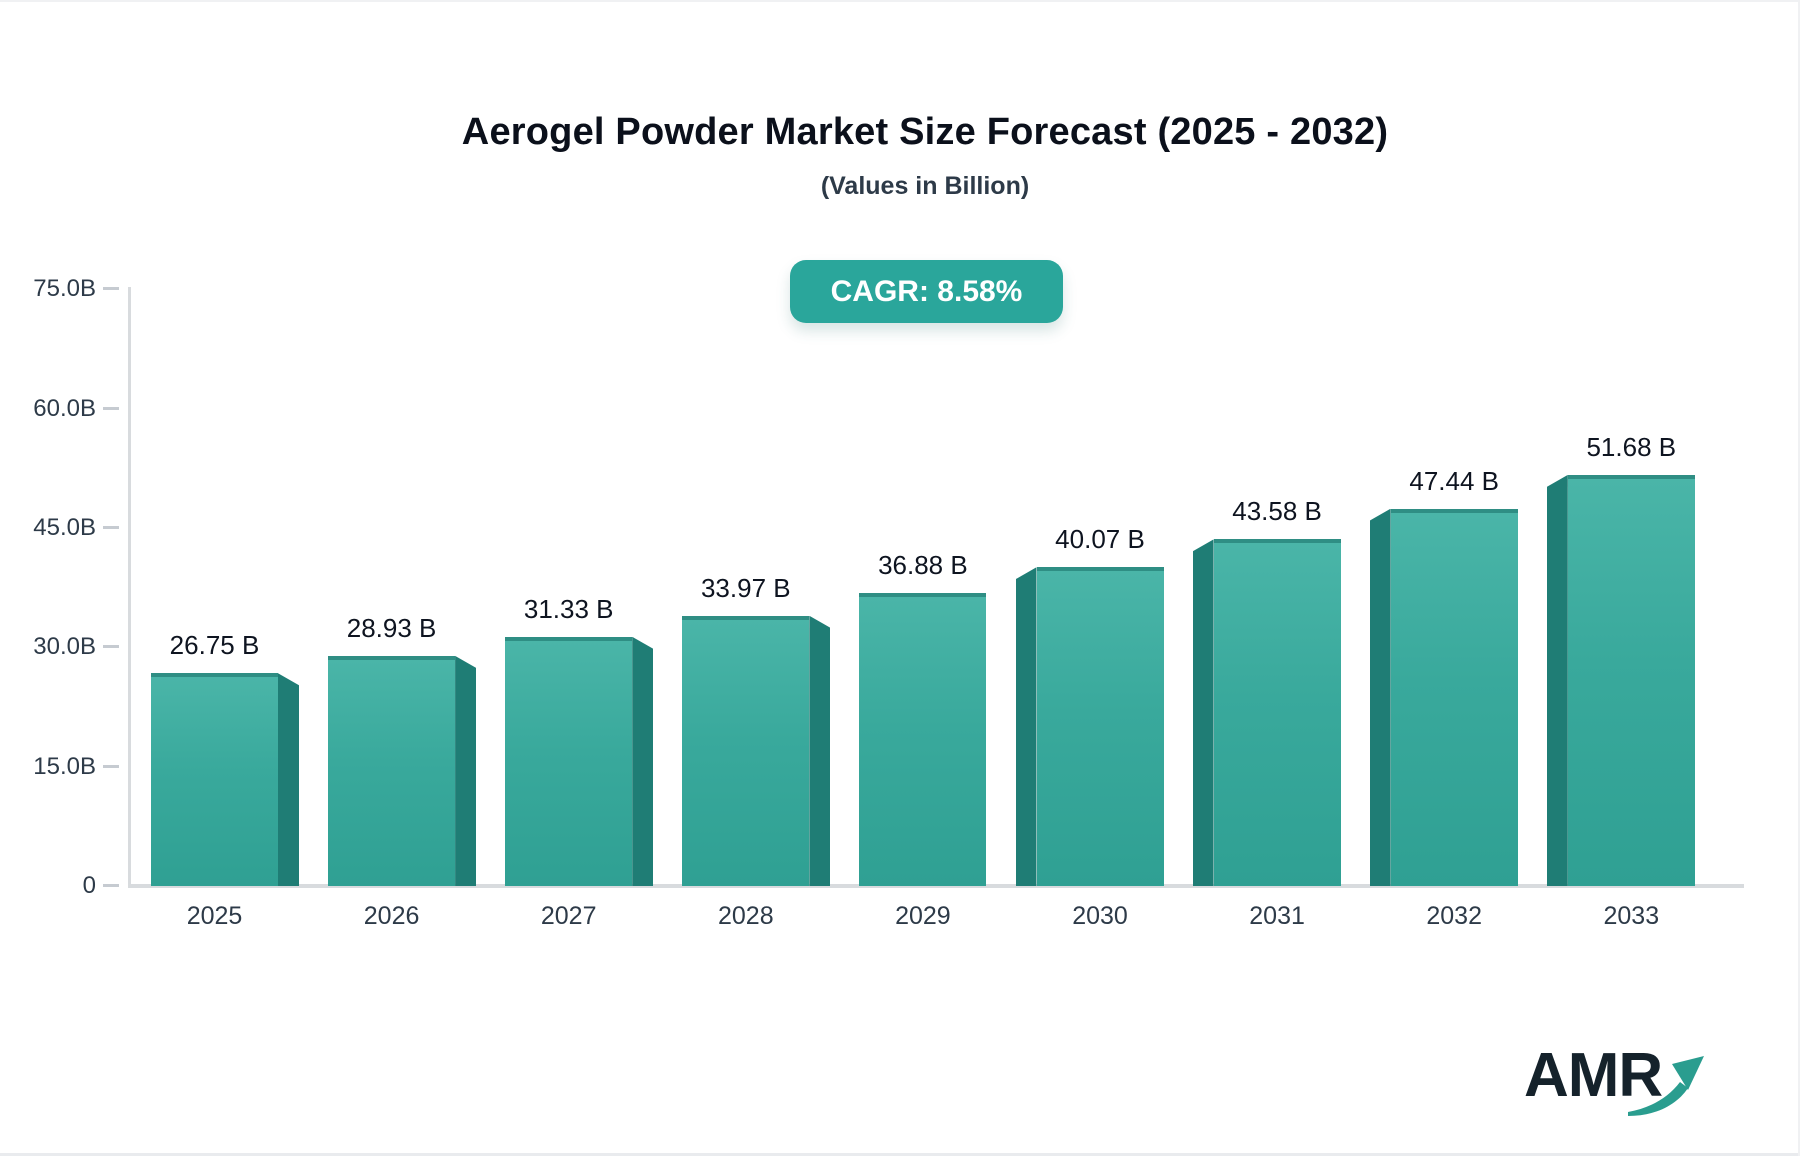 The image size is (1800, 1156). I want to click on x-axis-line, so click(936, 886).